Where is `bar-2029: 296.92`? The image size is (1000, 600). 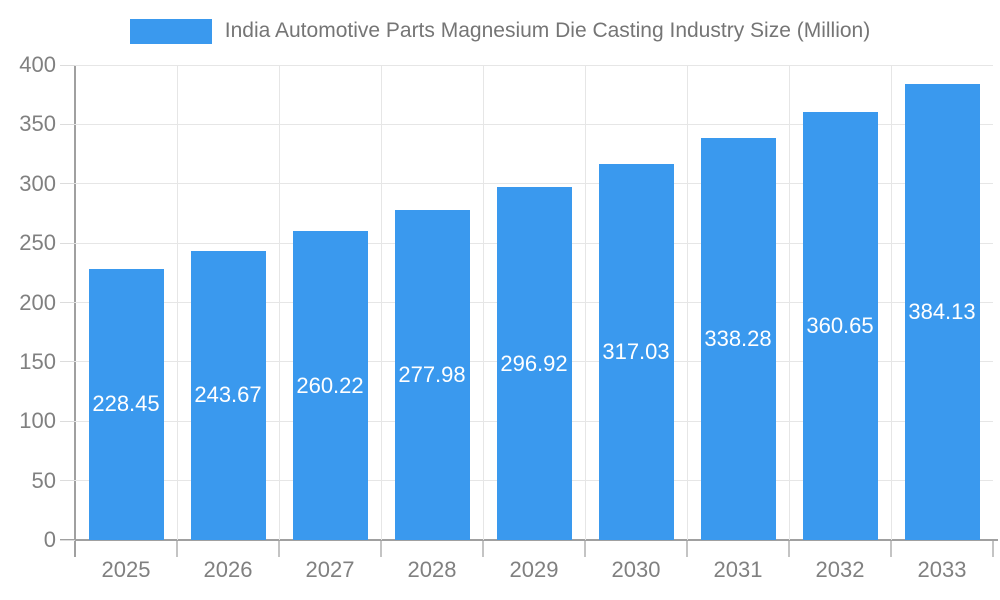
bar-2029: 296.92 is located at coordinates (534, 363).